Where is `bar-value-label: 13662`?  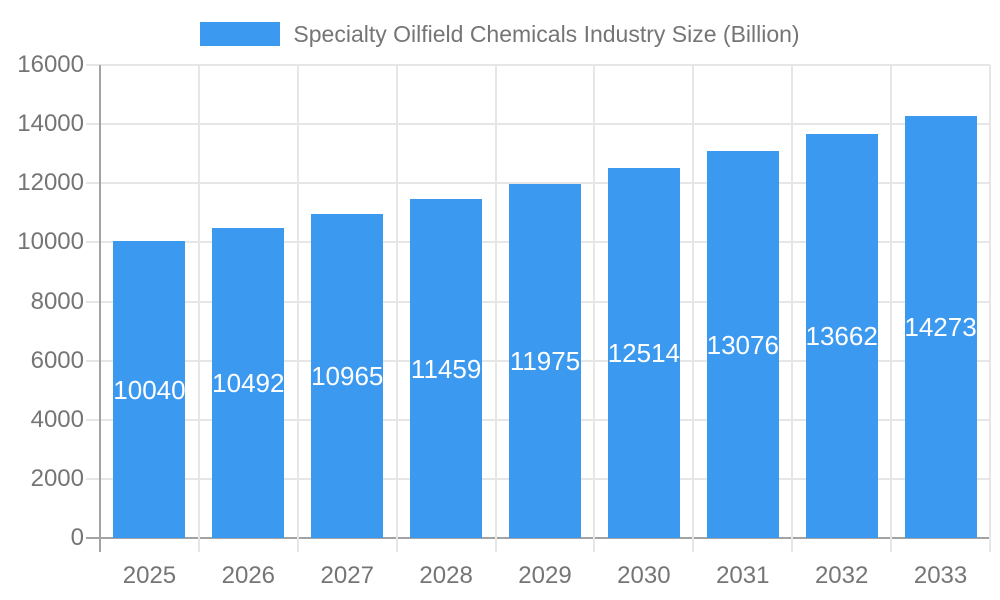 bar-value-label: 13662 is located at coordinates (841, 336).